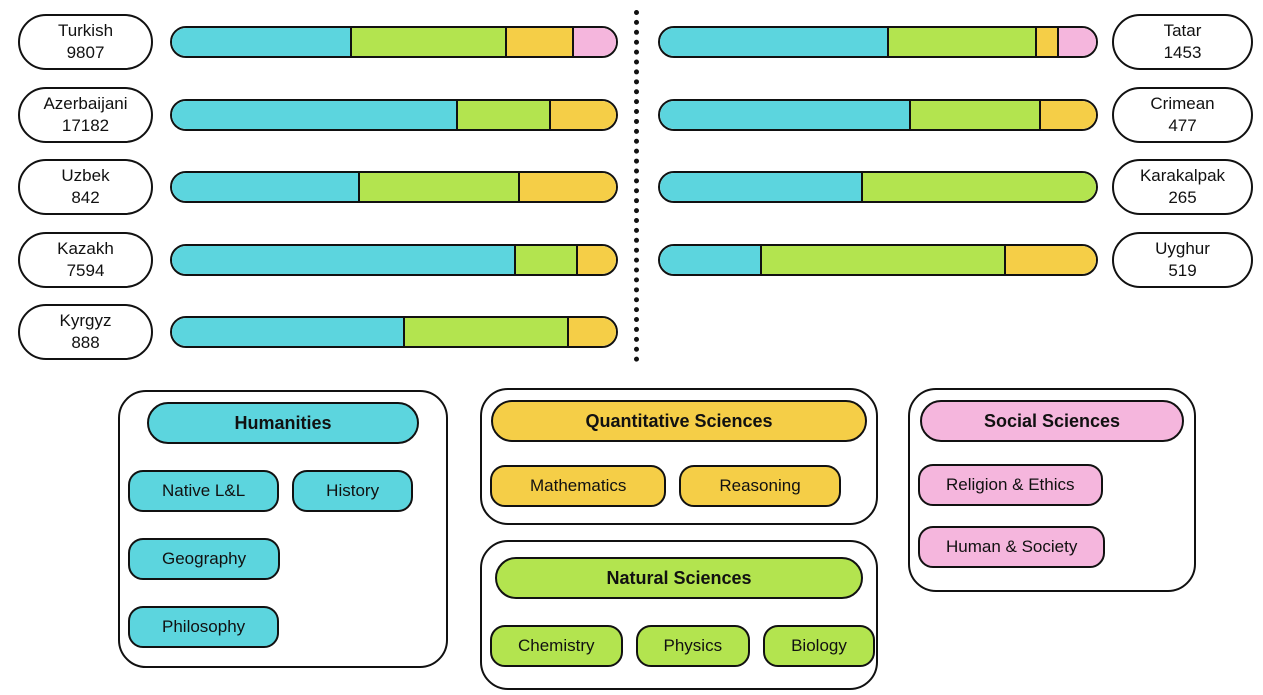 This screenshot has height=695, width=1263. I want to click on legend-item-human-society: Human & Society, so click(1012, 547).